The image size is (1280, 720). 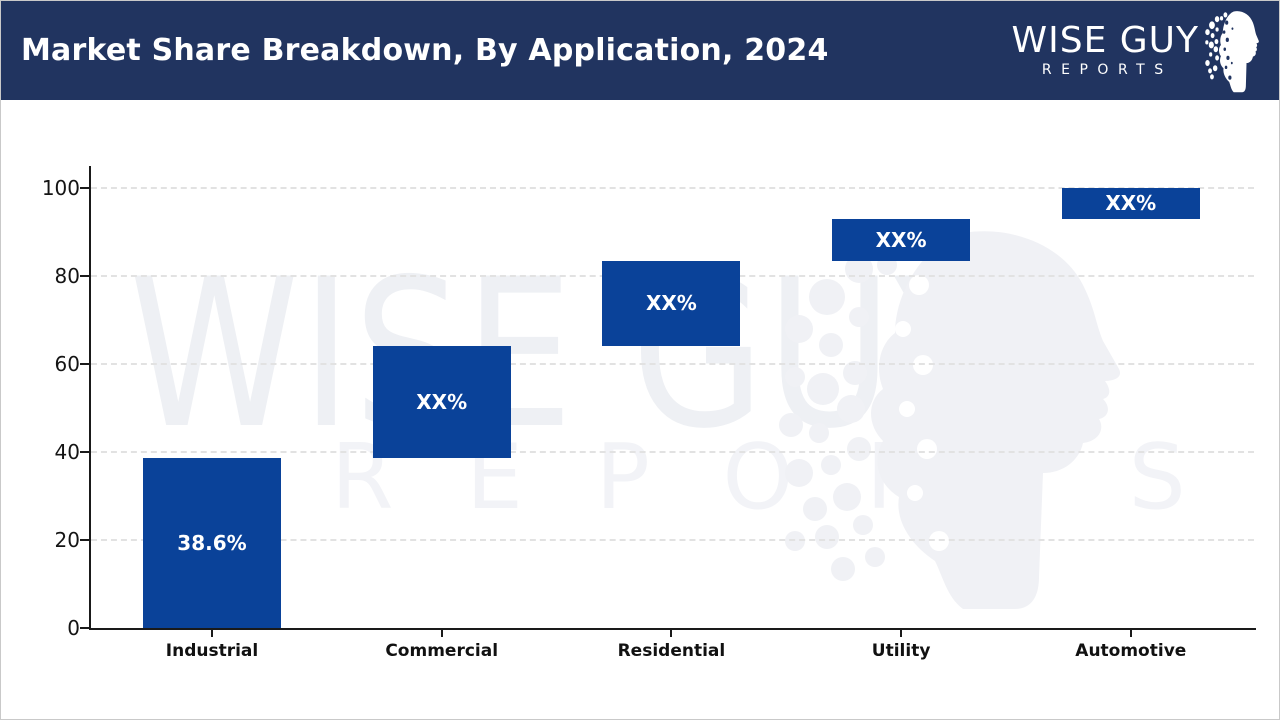 What do you see at coordinates (671, 651) in the screenshot?
I see `x-axis-label-residential: Residential` at bounding box center [671, 651].